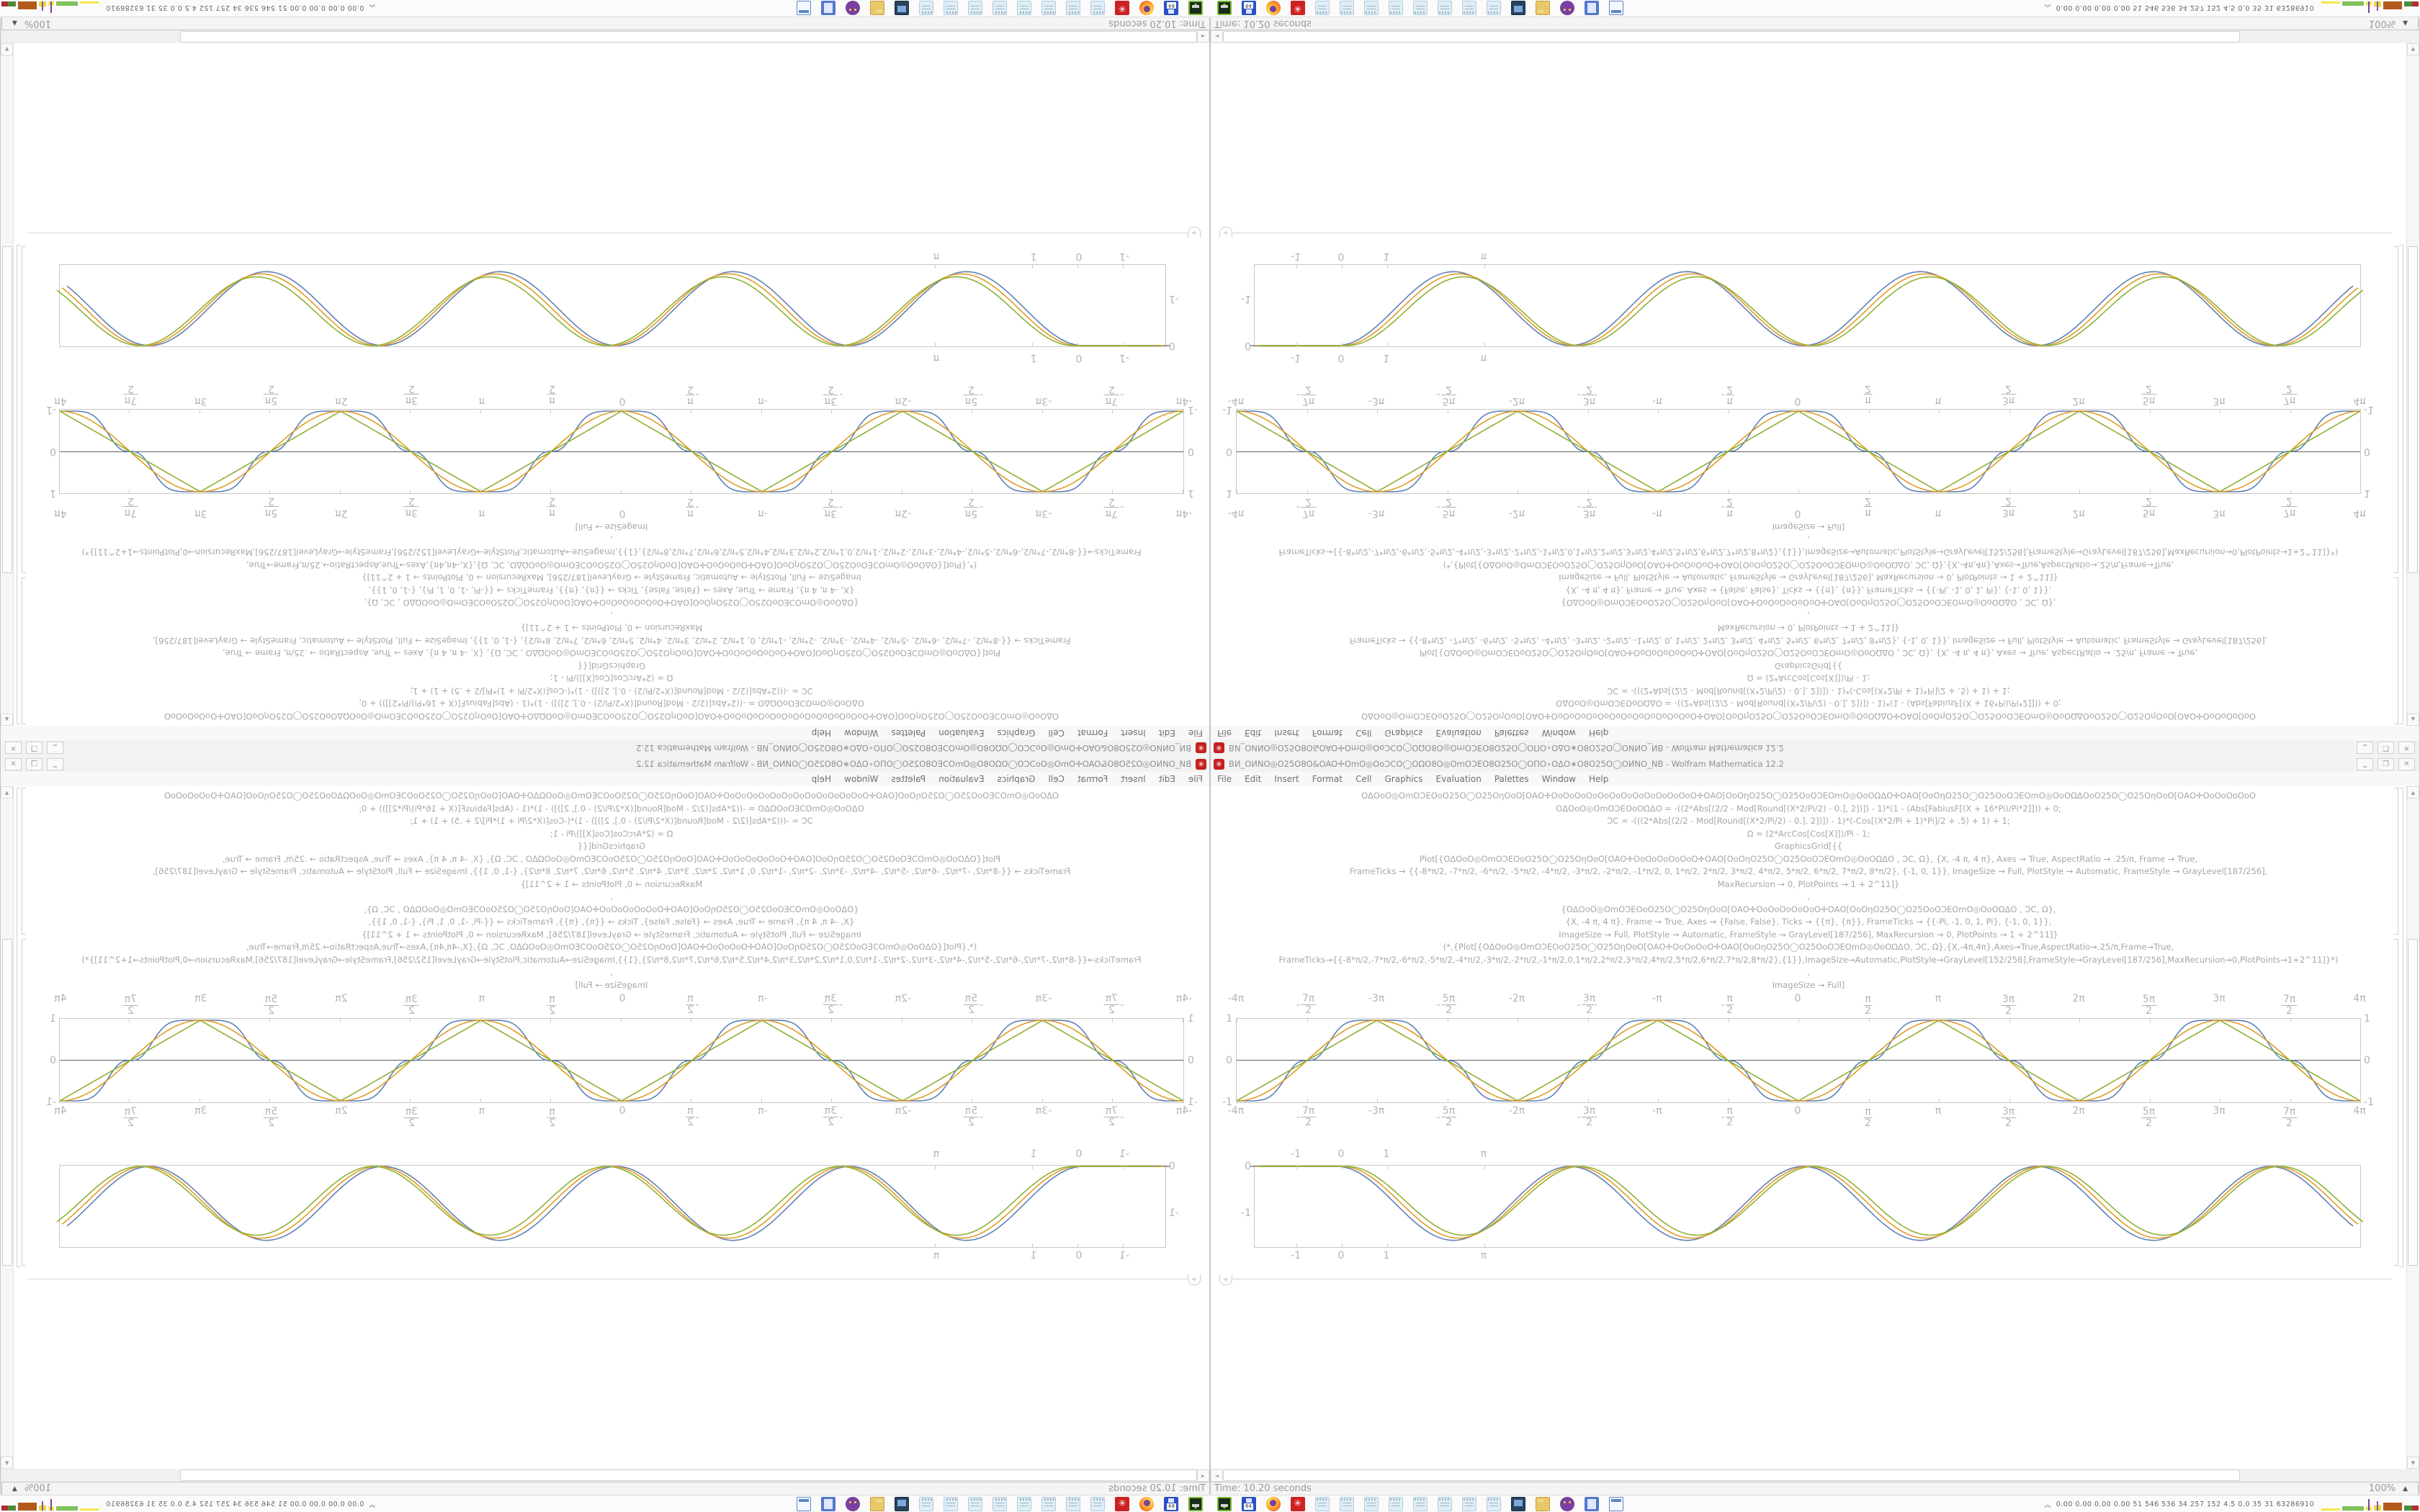  I want to click on window-blue-icon, so click(1616, 8).